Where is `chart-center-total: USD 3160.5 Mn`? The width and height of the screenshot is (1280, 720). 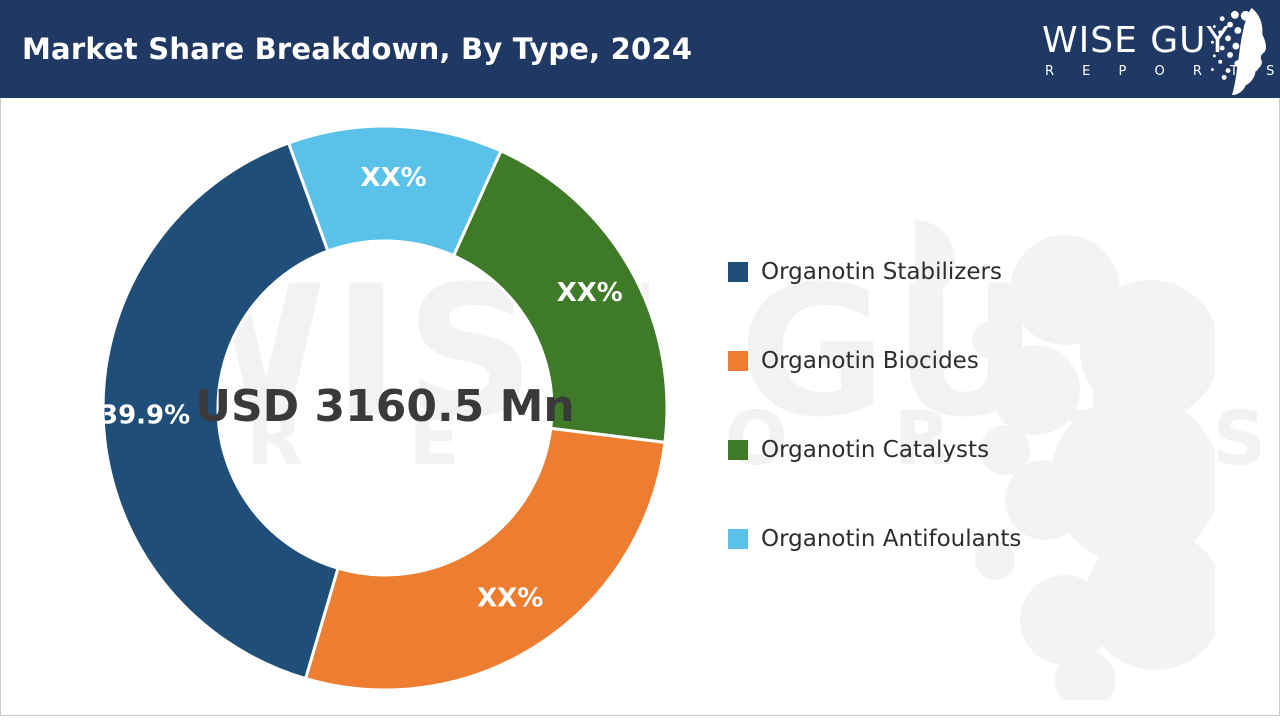 chart-center-total: USD 3160.5 Mn is located at coordinates (385, 406).